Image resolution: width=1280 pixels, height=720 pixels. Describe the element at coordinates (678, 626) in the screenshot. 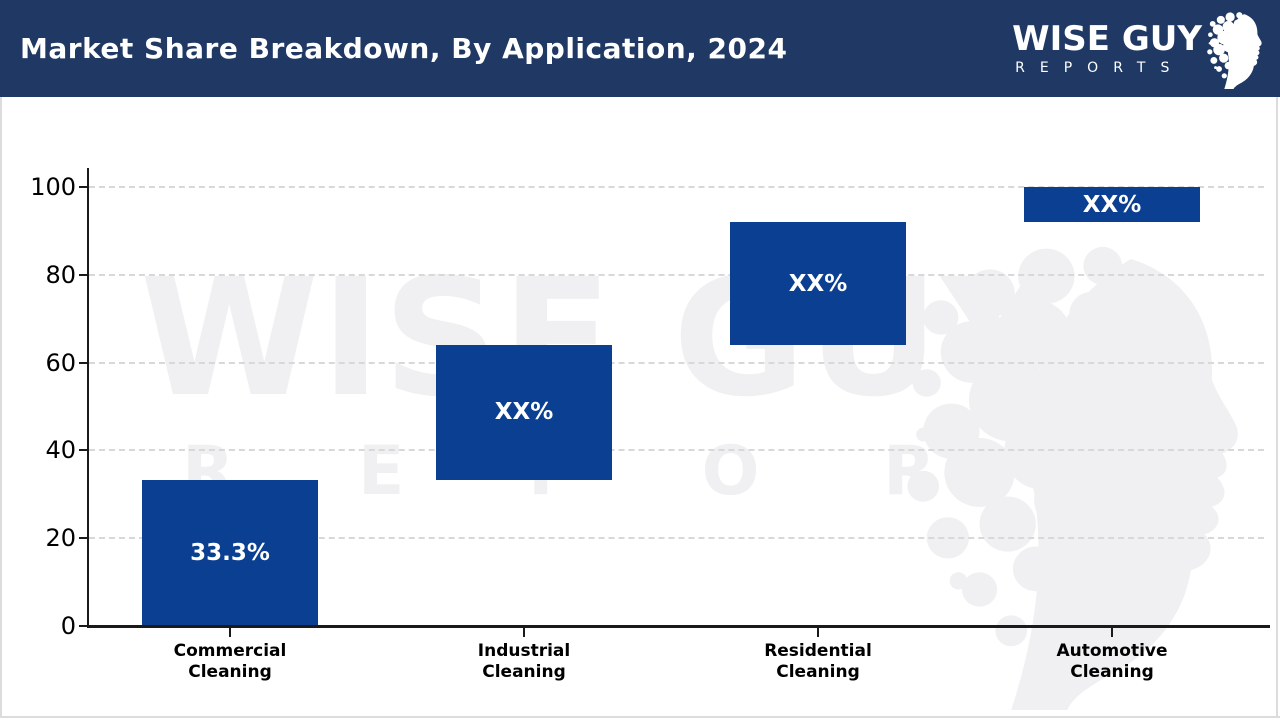

I see `x-axis-line` at that location.